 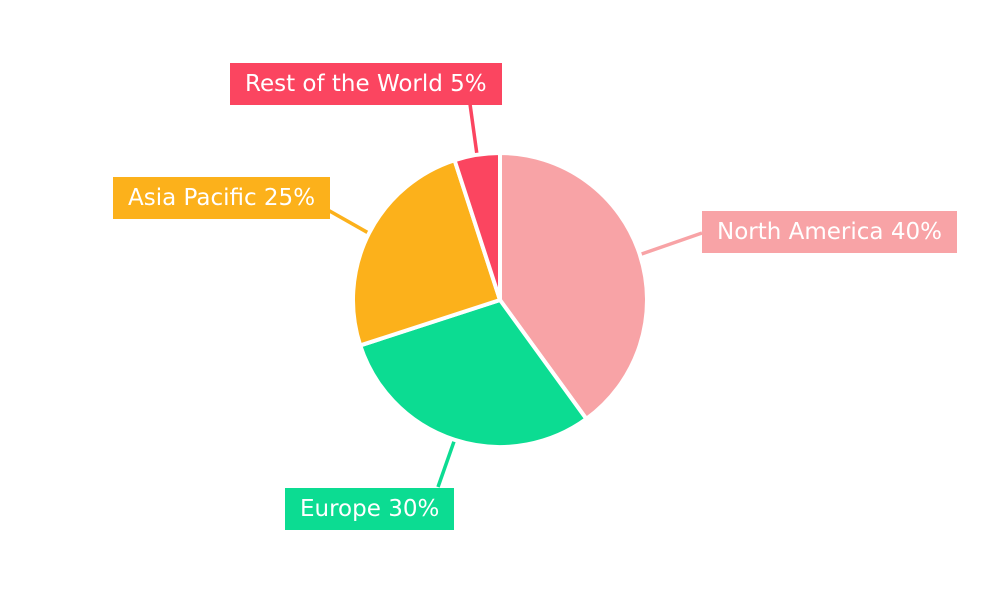 I want to click on pie-slice-asia-pacific, so click(x=426, y=253).